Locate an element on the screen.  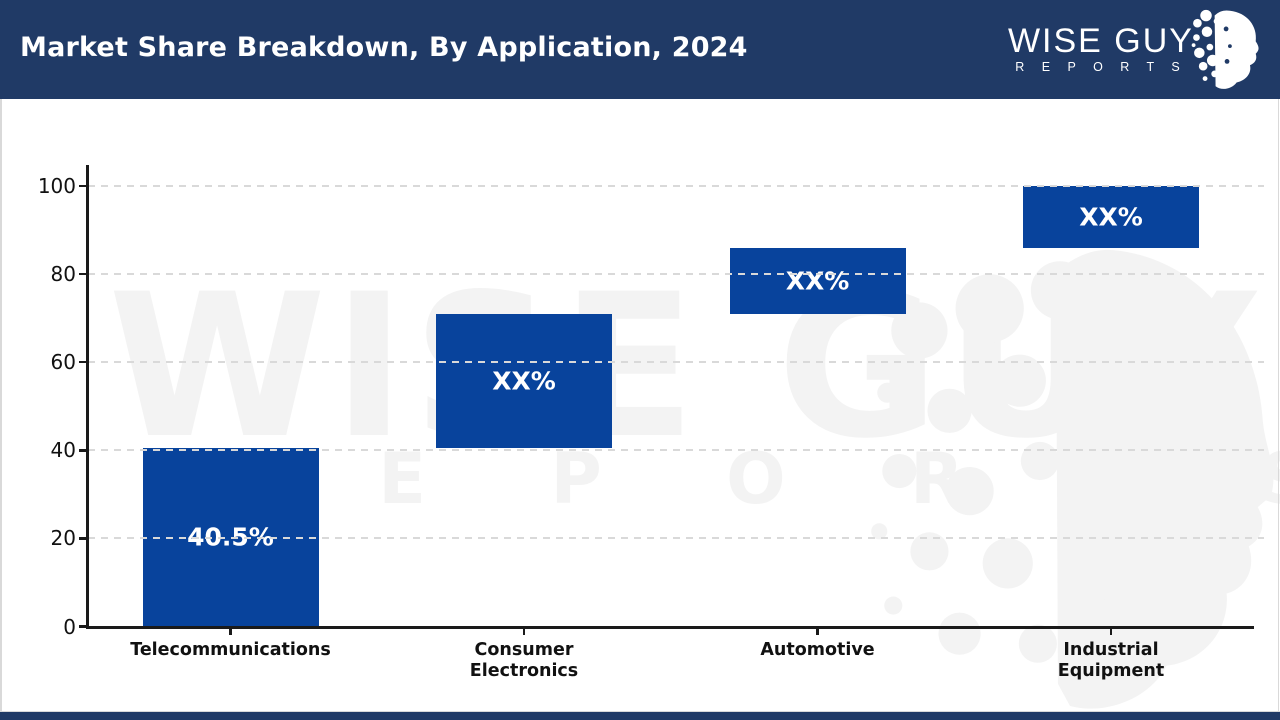
x-tick-industrial-equipment is located at coordinates (1111, 631).